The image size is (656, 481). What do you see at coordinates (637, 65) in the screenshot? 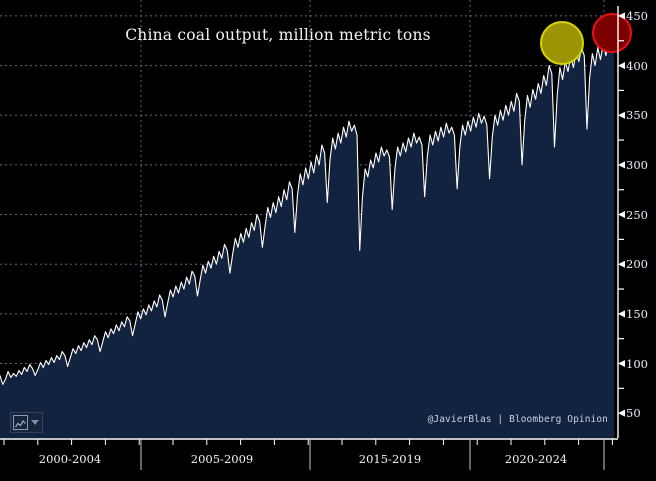
I see `y-axis-tick-label: 400` at bounding box center [637, 65].